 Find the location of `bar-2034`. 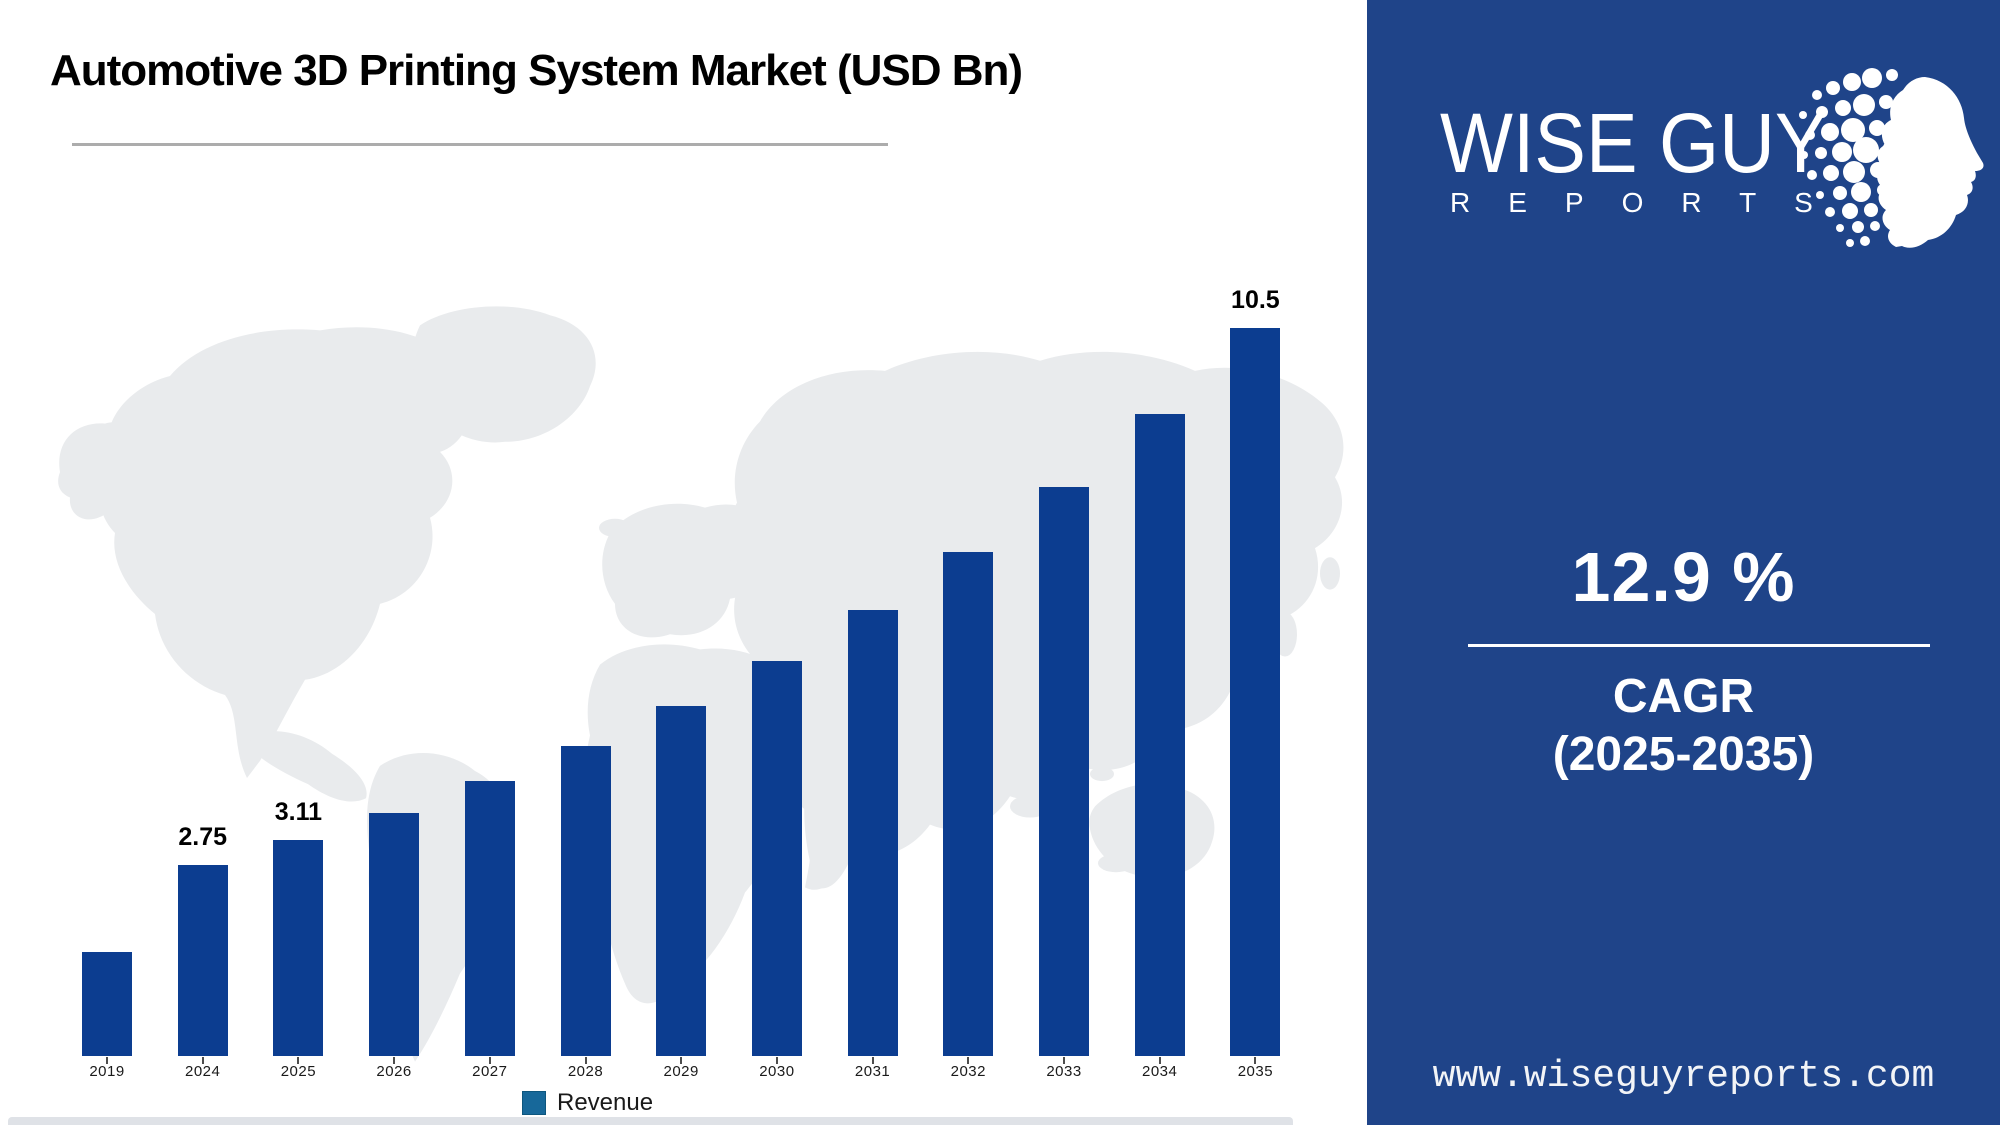

bar-2034 is located at coordinates (1159, 735).